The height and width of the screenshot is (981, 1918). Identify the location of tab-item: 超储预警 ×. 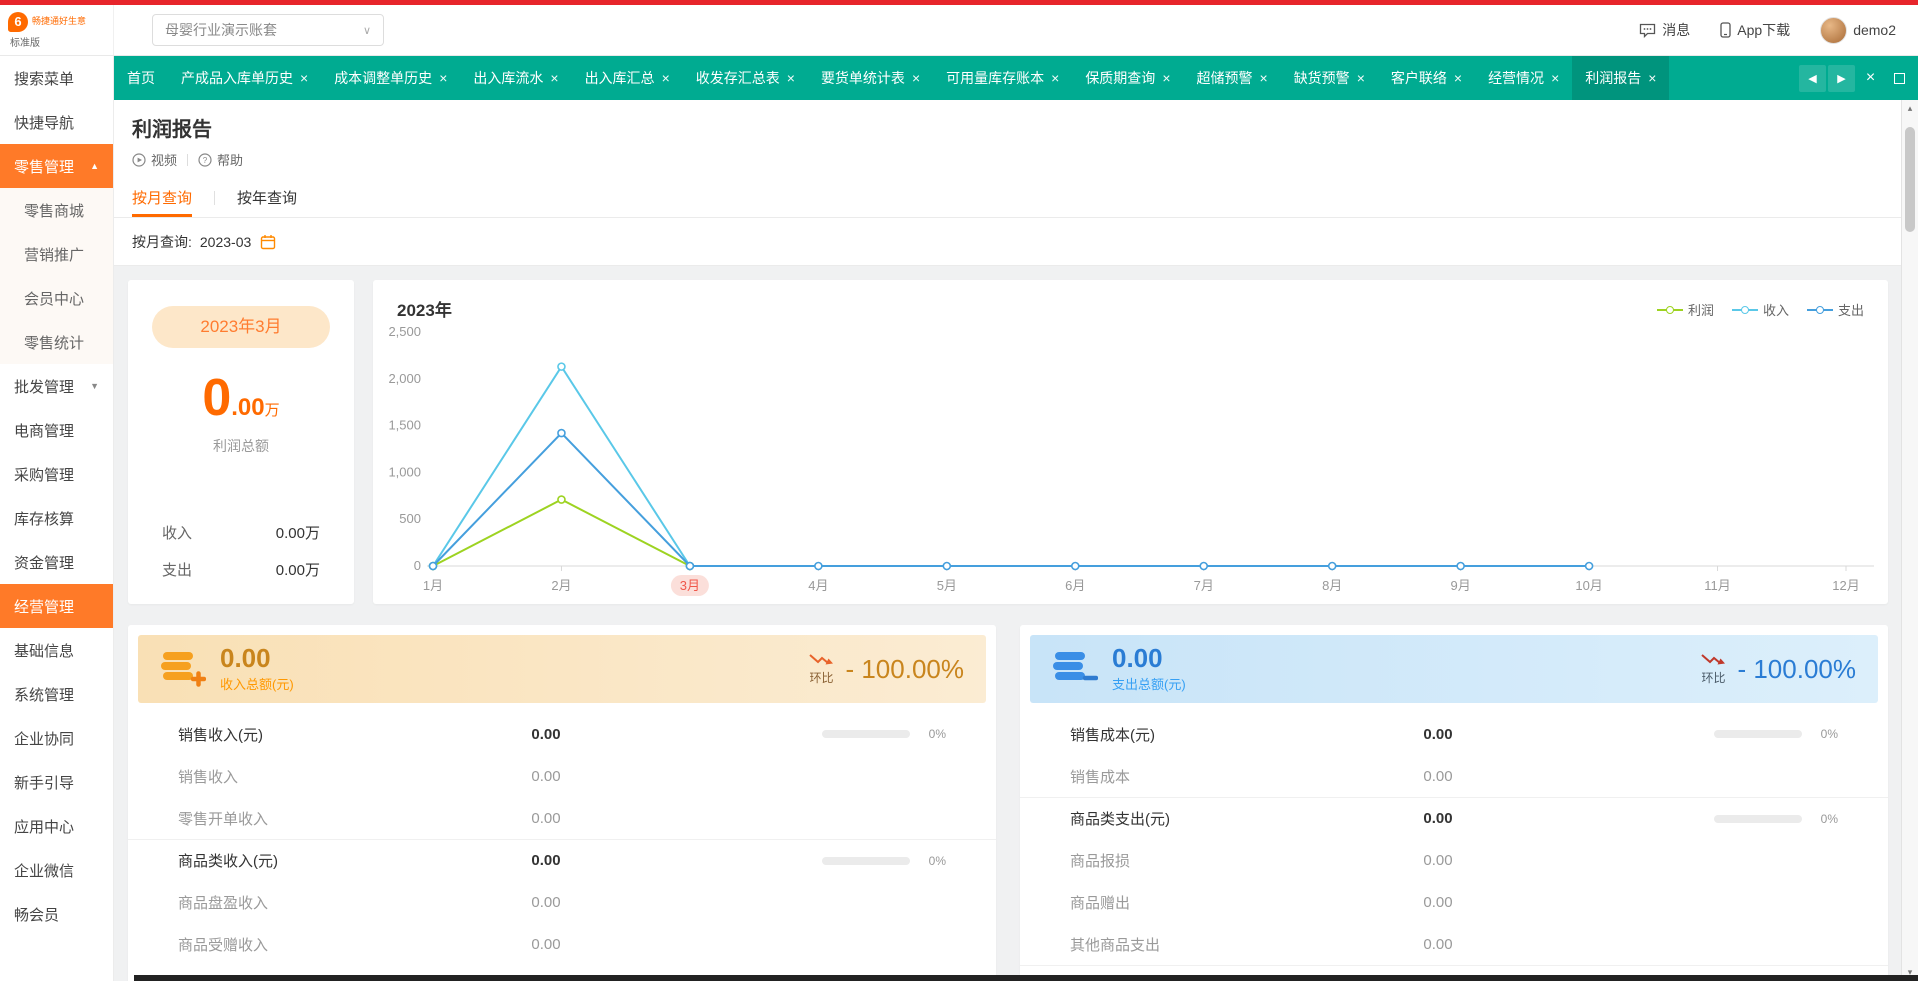
(1232, 78).